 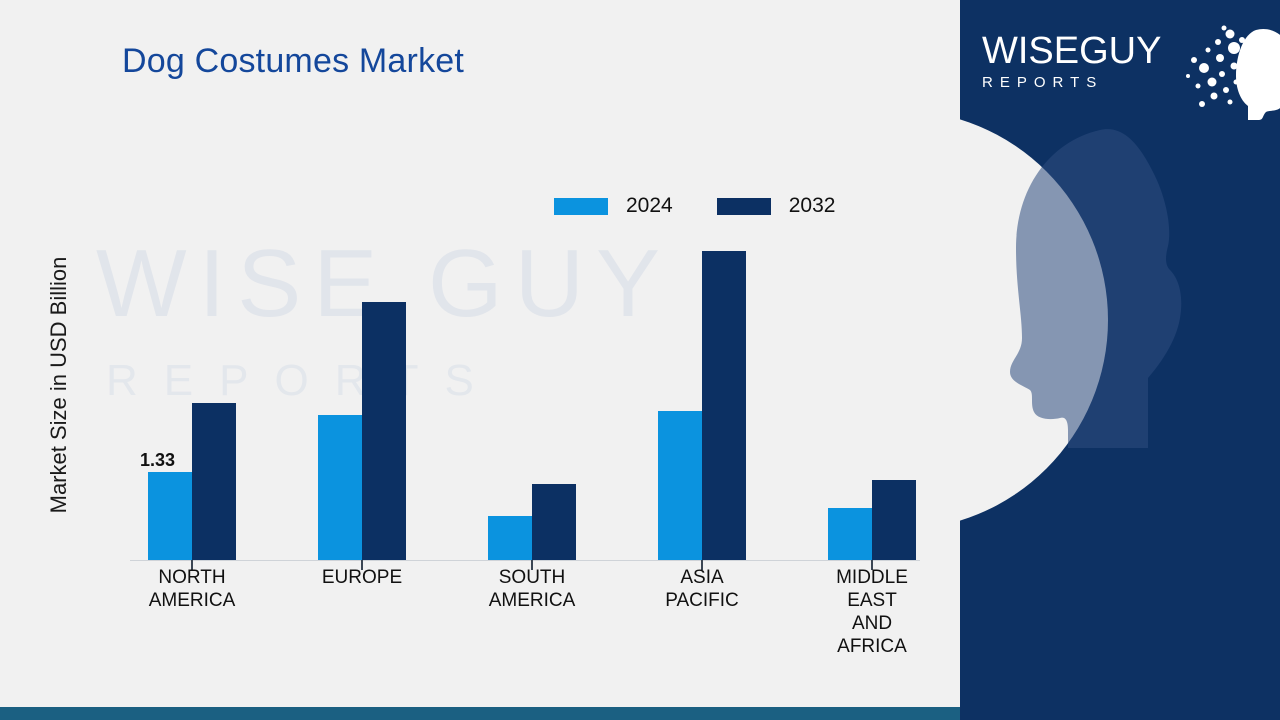 I want to click on legend-label-2032: 2032, so click(x=812, y=205).